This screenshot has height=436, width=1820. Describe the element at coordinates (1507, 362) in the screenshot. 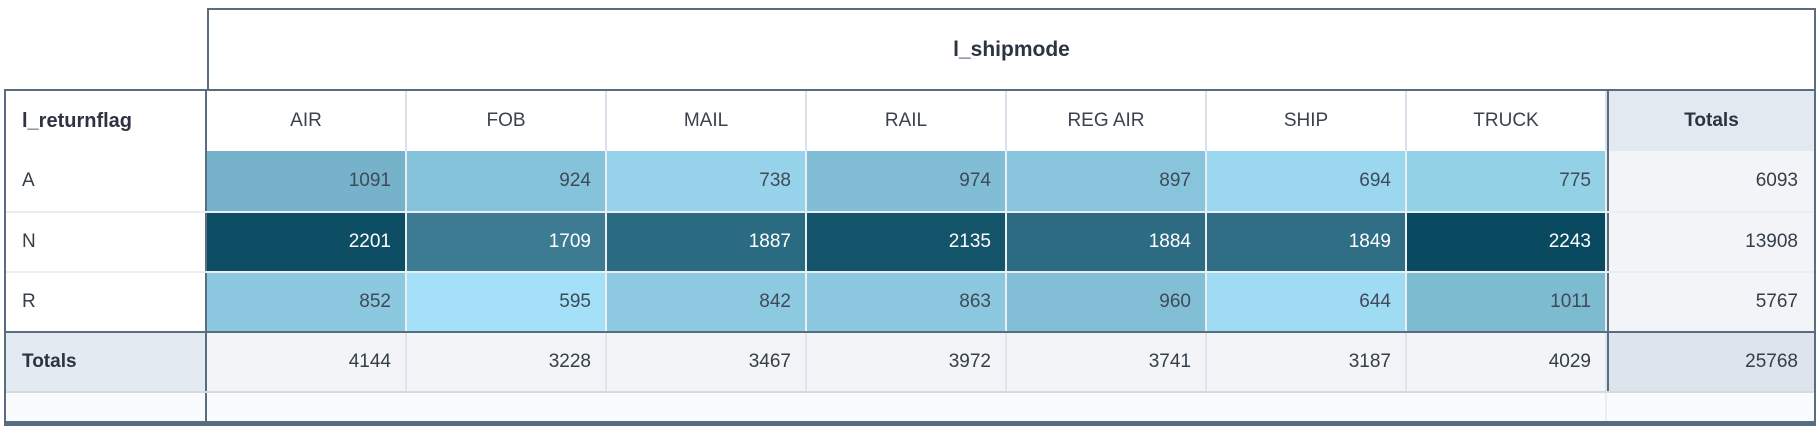

I see `column-total-cell: 4029` at that location.